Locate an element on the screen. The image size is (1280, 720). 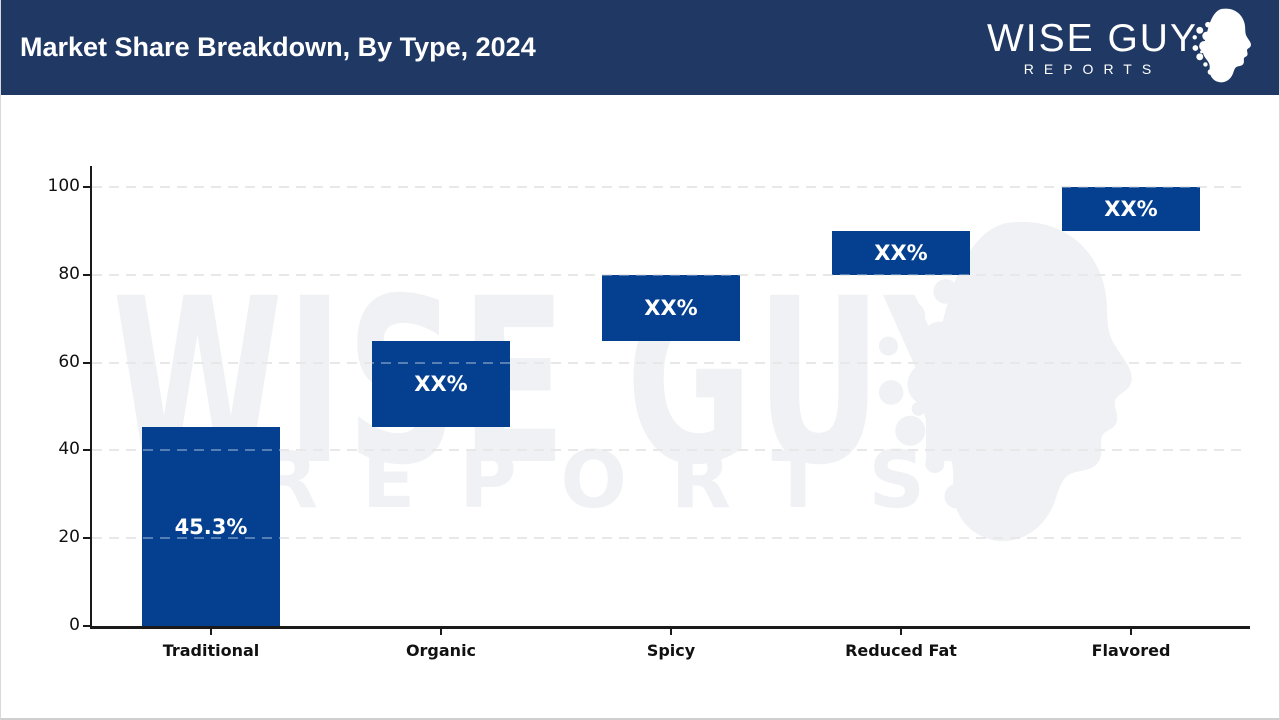
y-axis-line is located at coordinates (91, 397).